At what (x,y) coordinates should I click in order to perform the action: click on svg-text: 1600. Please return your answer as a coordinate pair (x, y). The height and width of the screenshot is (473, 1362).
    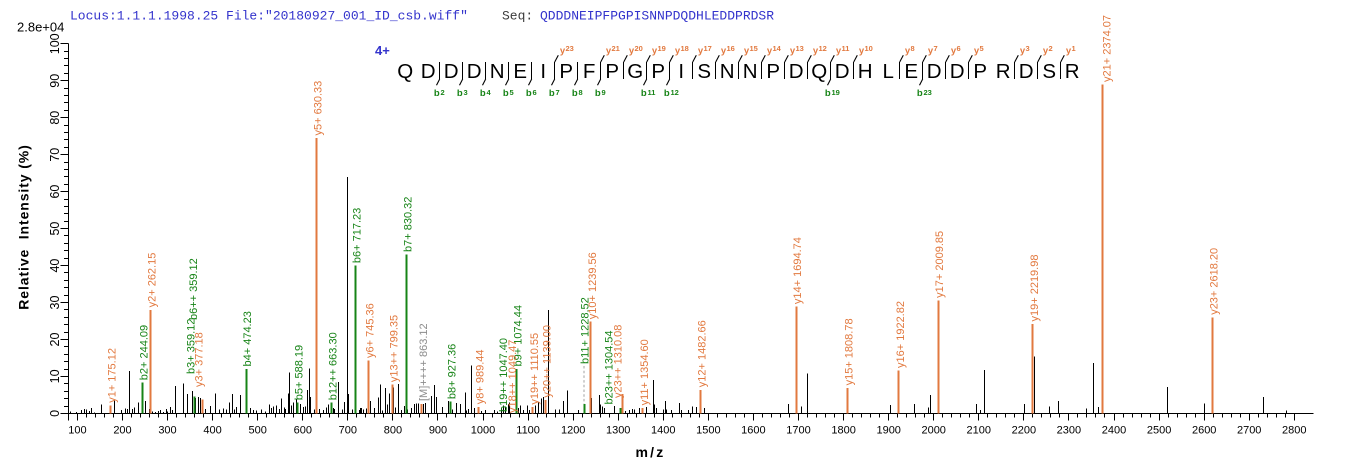
    Looking at the image, I should click on (753, 431).